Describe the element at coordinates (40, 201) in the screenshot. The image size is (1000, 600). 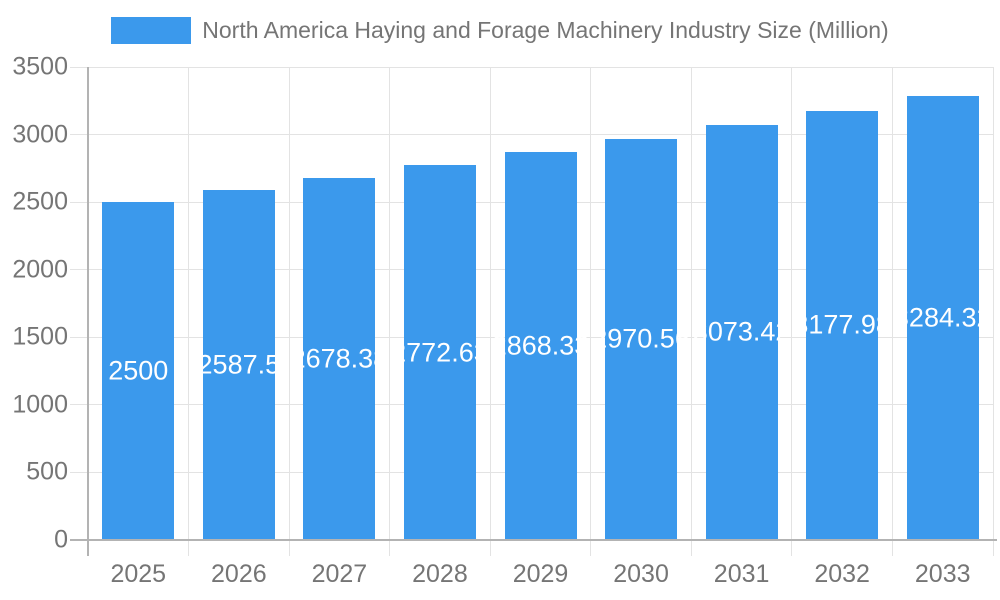
I see `y-axis-tick-label: 2500` at that location.